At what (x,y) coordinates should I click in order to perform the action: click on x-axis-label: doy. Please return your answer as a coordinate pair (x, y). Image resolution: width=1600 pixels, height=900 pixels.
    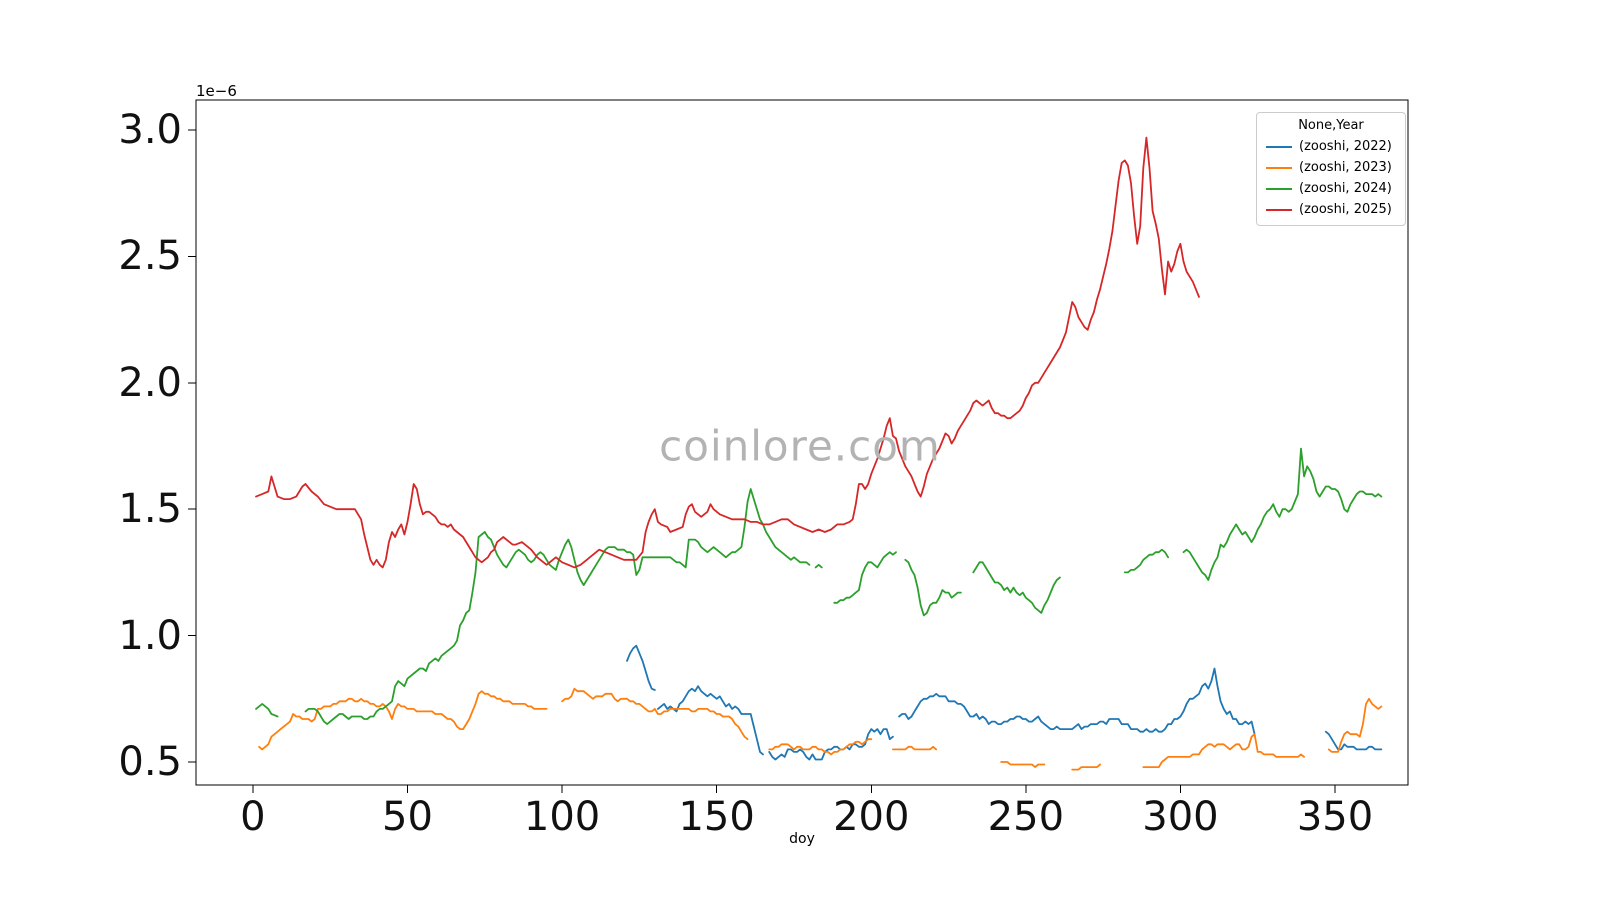
    Looking at the image, I should click on (802, 839).